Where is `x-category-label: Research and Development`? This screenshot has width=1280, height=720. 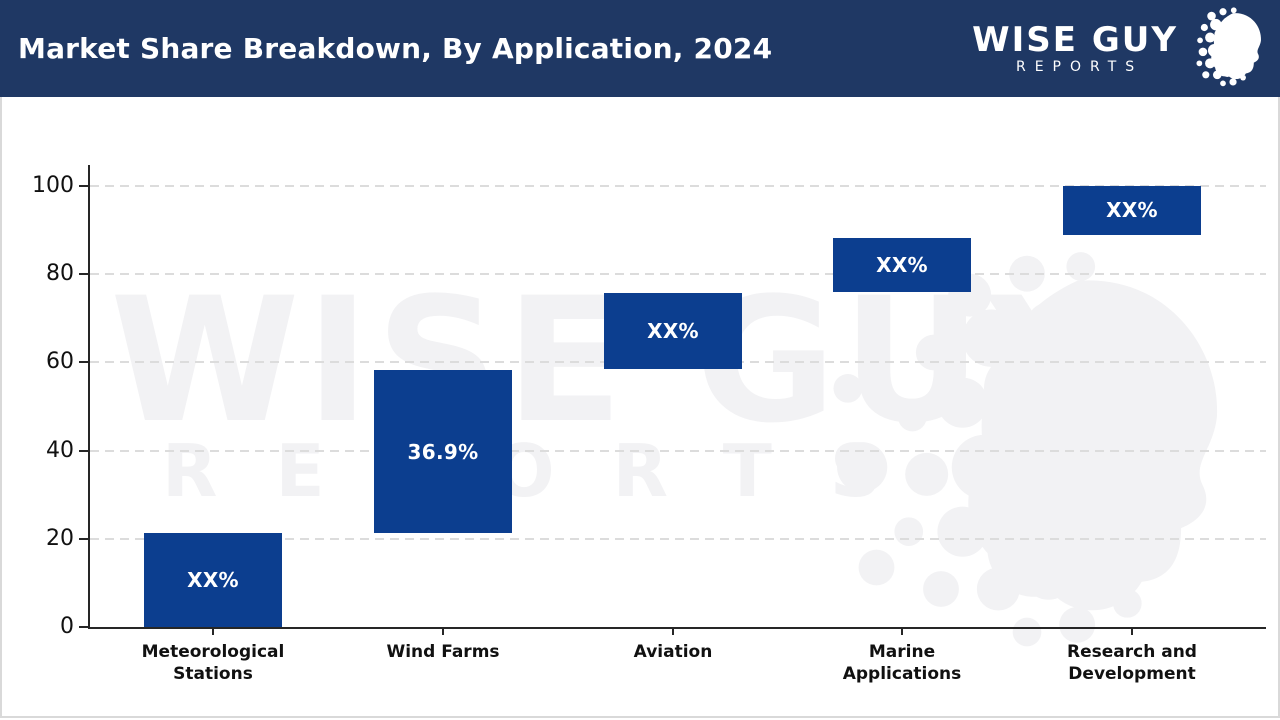
x-category-label: Research and Development is located at coordinates (1132, 663).